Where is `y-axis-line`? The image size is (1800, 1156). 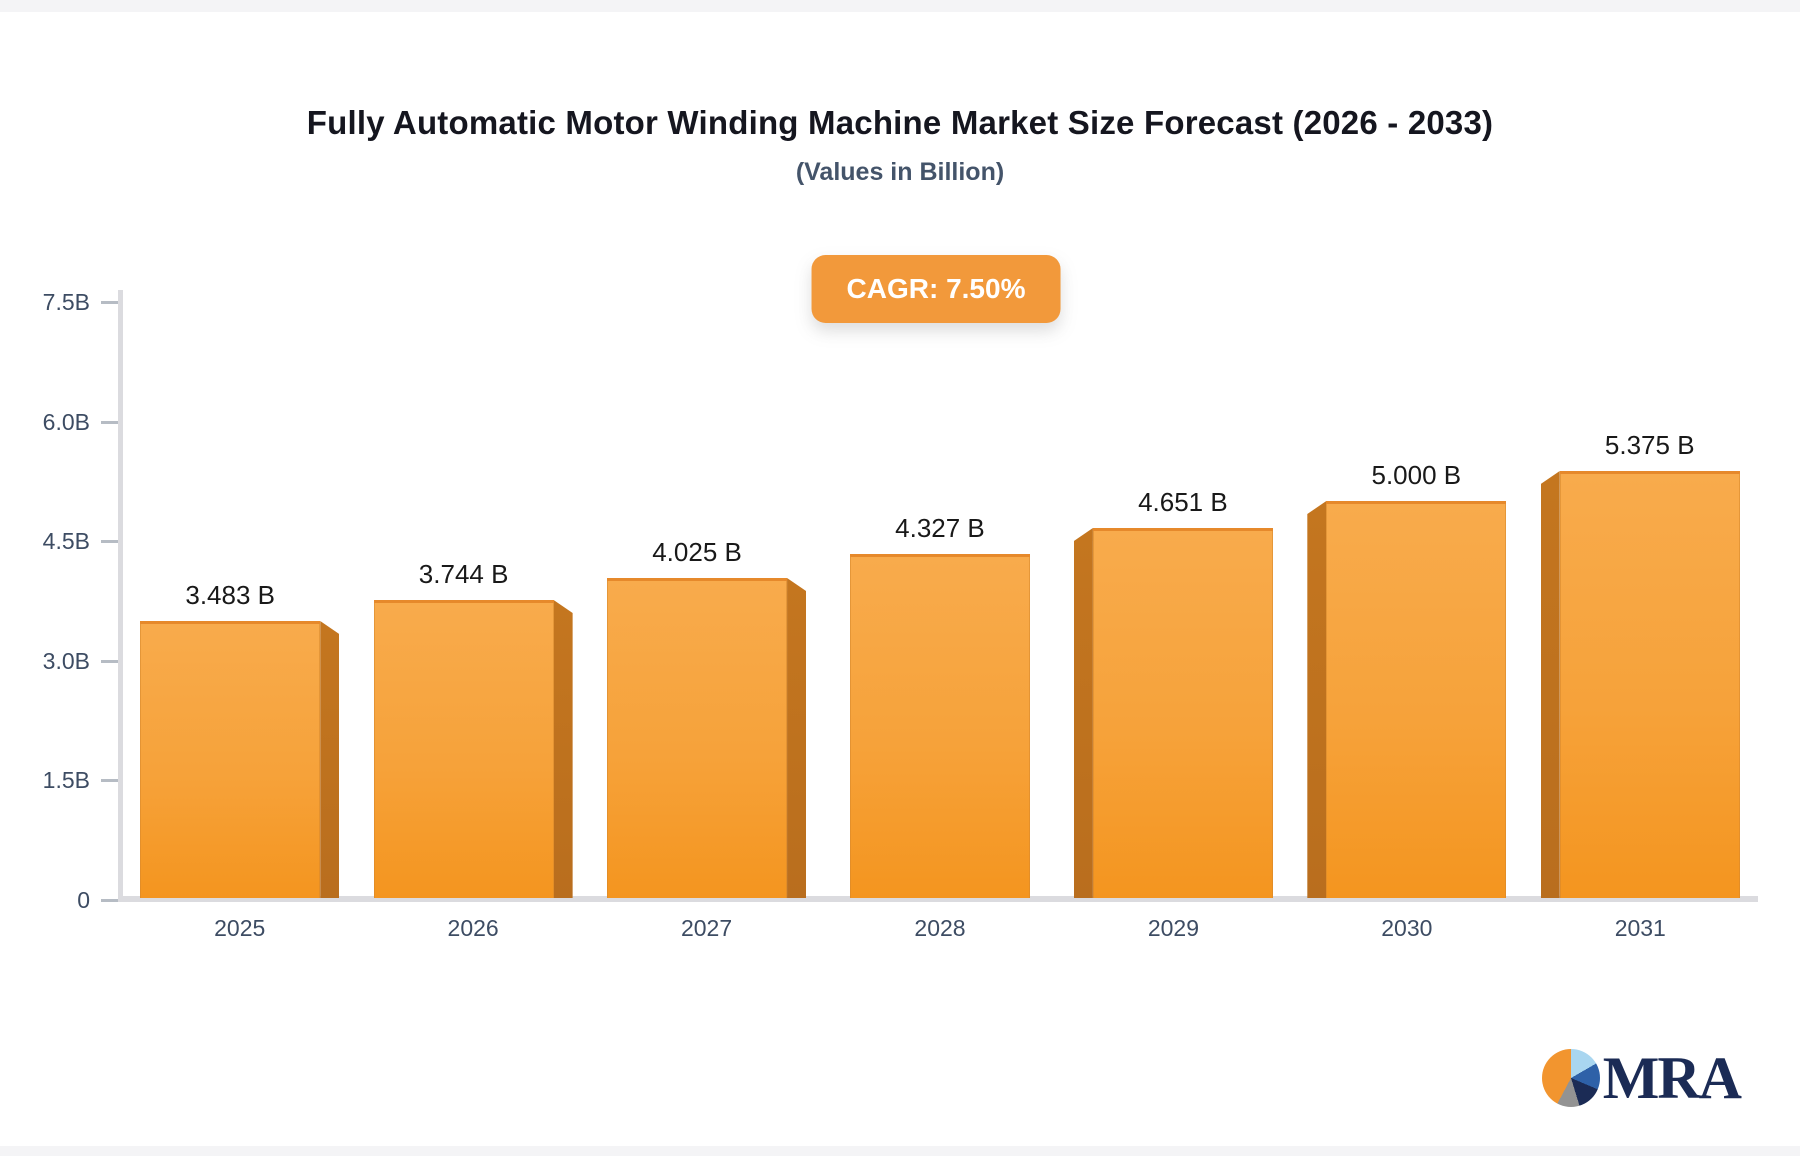 y-axis-line is located at coordinates (120, 595).